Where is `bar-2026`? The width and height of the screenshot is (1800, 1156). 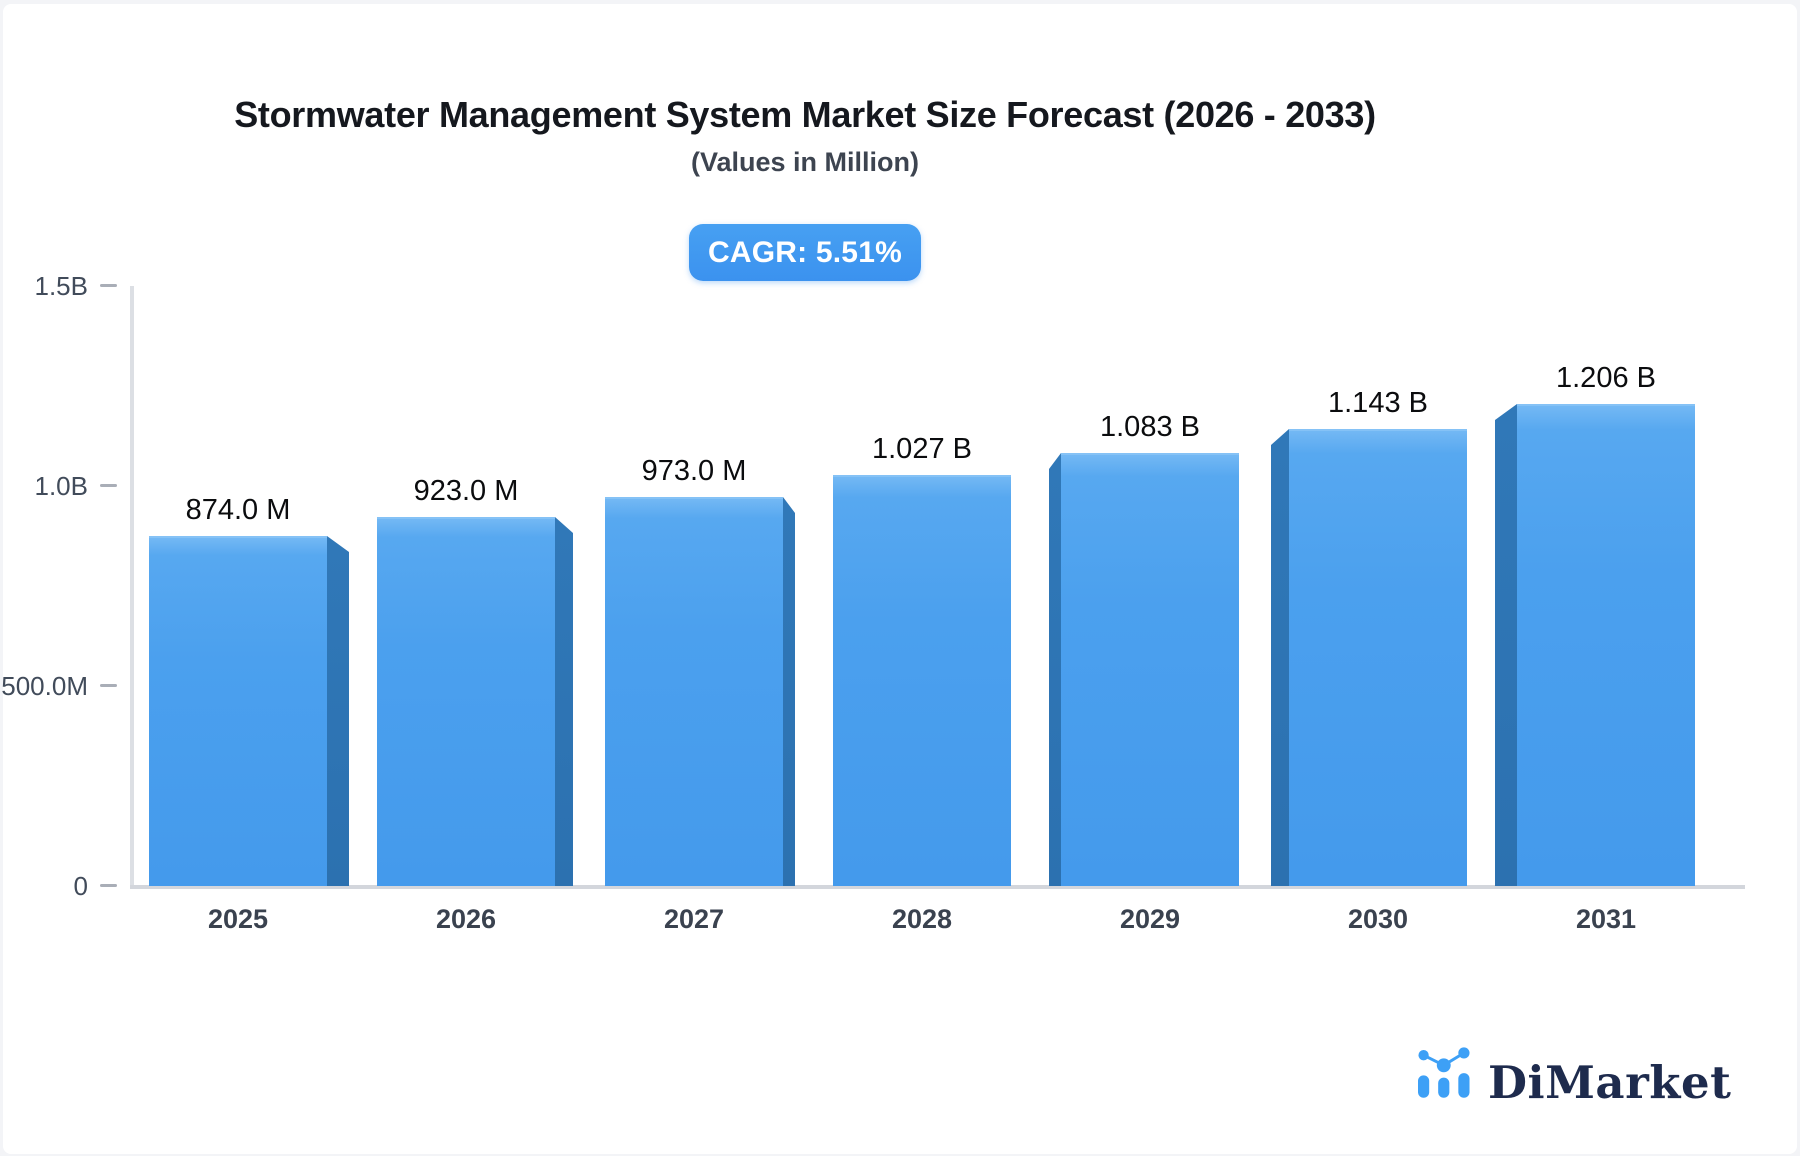
bar-2026 is located at coordinates (466, 701).